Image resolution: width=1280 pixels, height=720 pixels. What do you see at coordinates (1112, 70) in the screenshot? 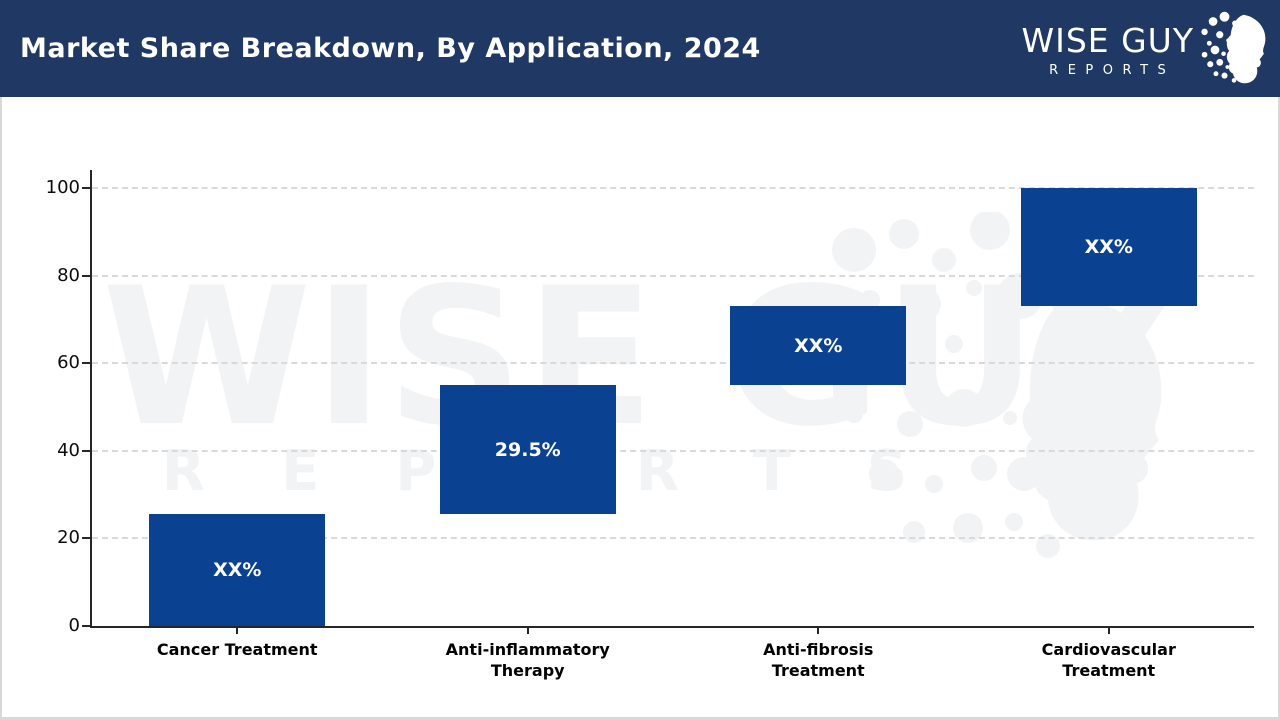
I see `logo-subtext: REPORTS` at bounding box center [1112, 70].